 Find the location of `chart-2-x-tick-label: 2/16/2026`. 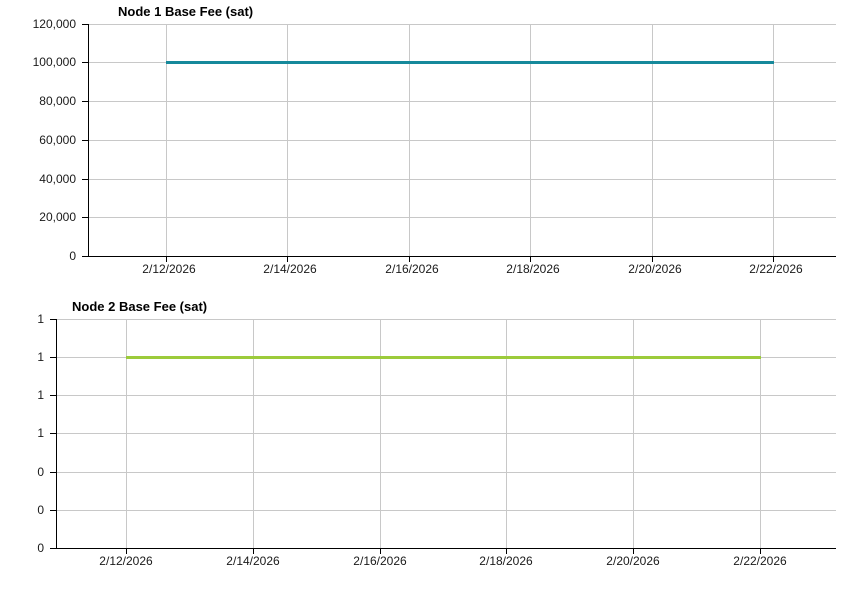

chart-2-x-tick-label: 2/16/2026 is located at coordinates (380, 561).